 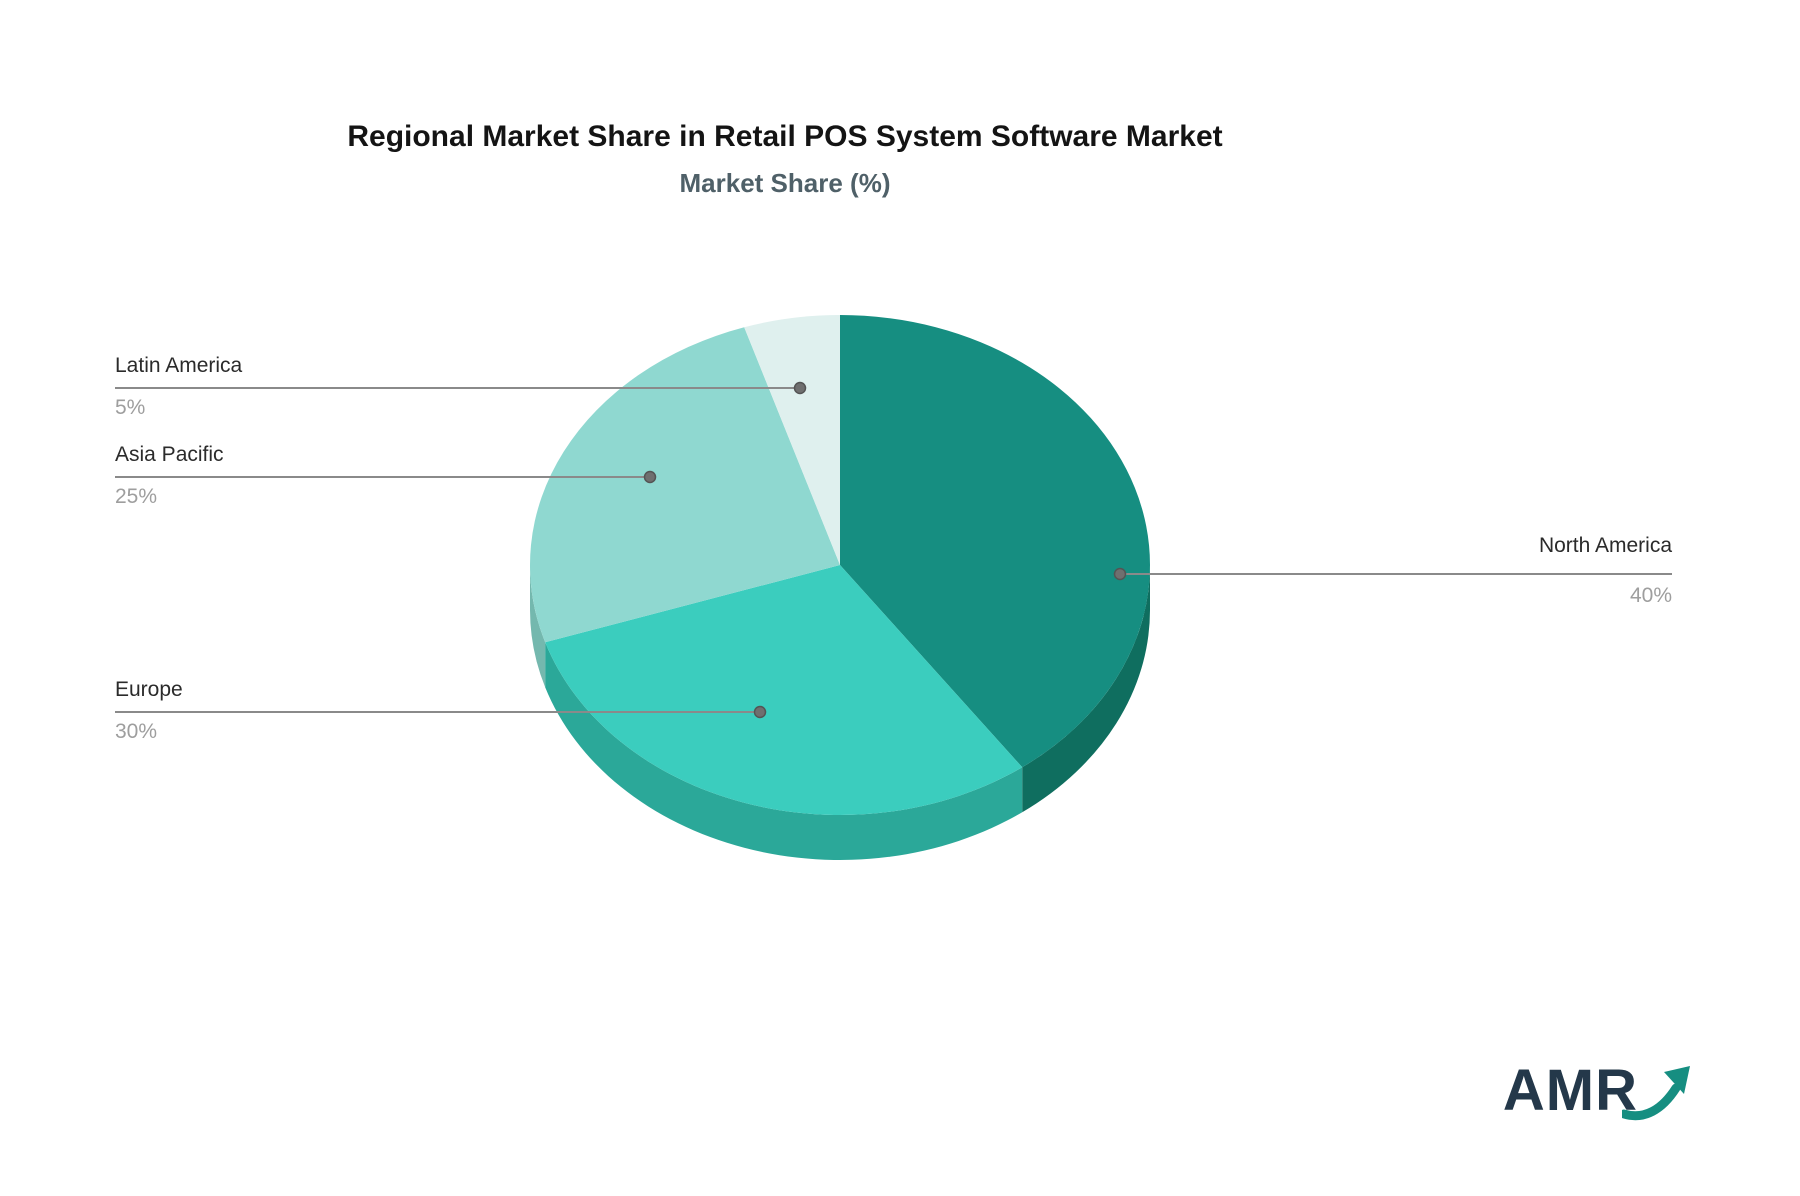 I want to click on leader-dot-north-america, so click(x=1120, y=574).